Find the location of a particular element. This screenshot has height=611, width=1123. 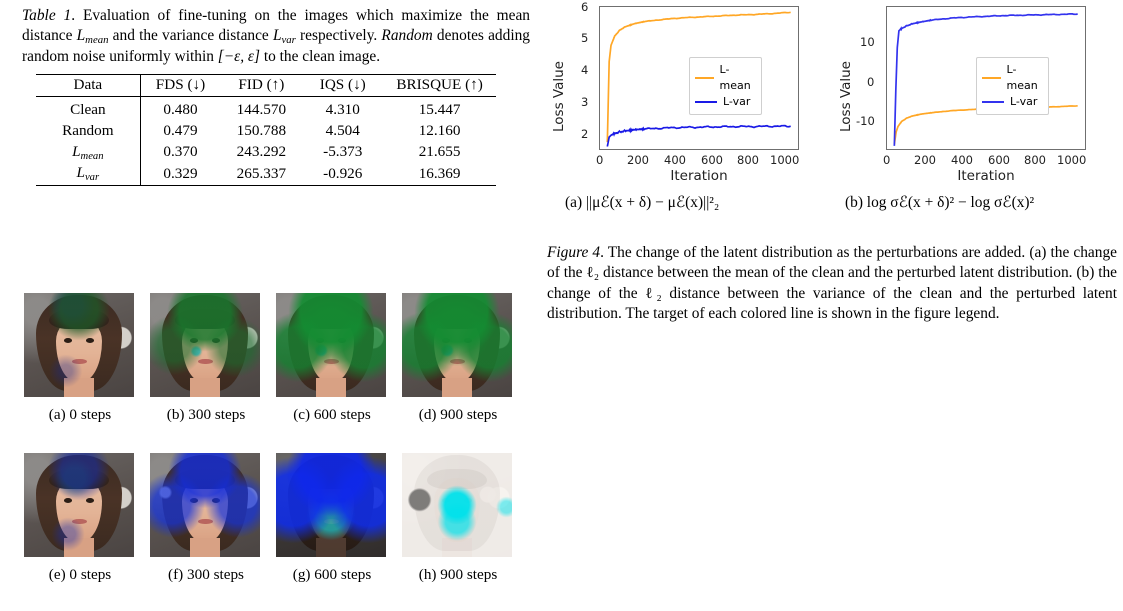

table-row: Lvar 0.329 265.337 -0.926 16.369 is located at coordinates (266, 174).